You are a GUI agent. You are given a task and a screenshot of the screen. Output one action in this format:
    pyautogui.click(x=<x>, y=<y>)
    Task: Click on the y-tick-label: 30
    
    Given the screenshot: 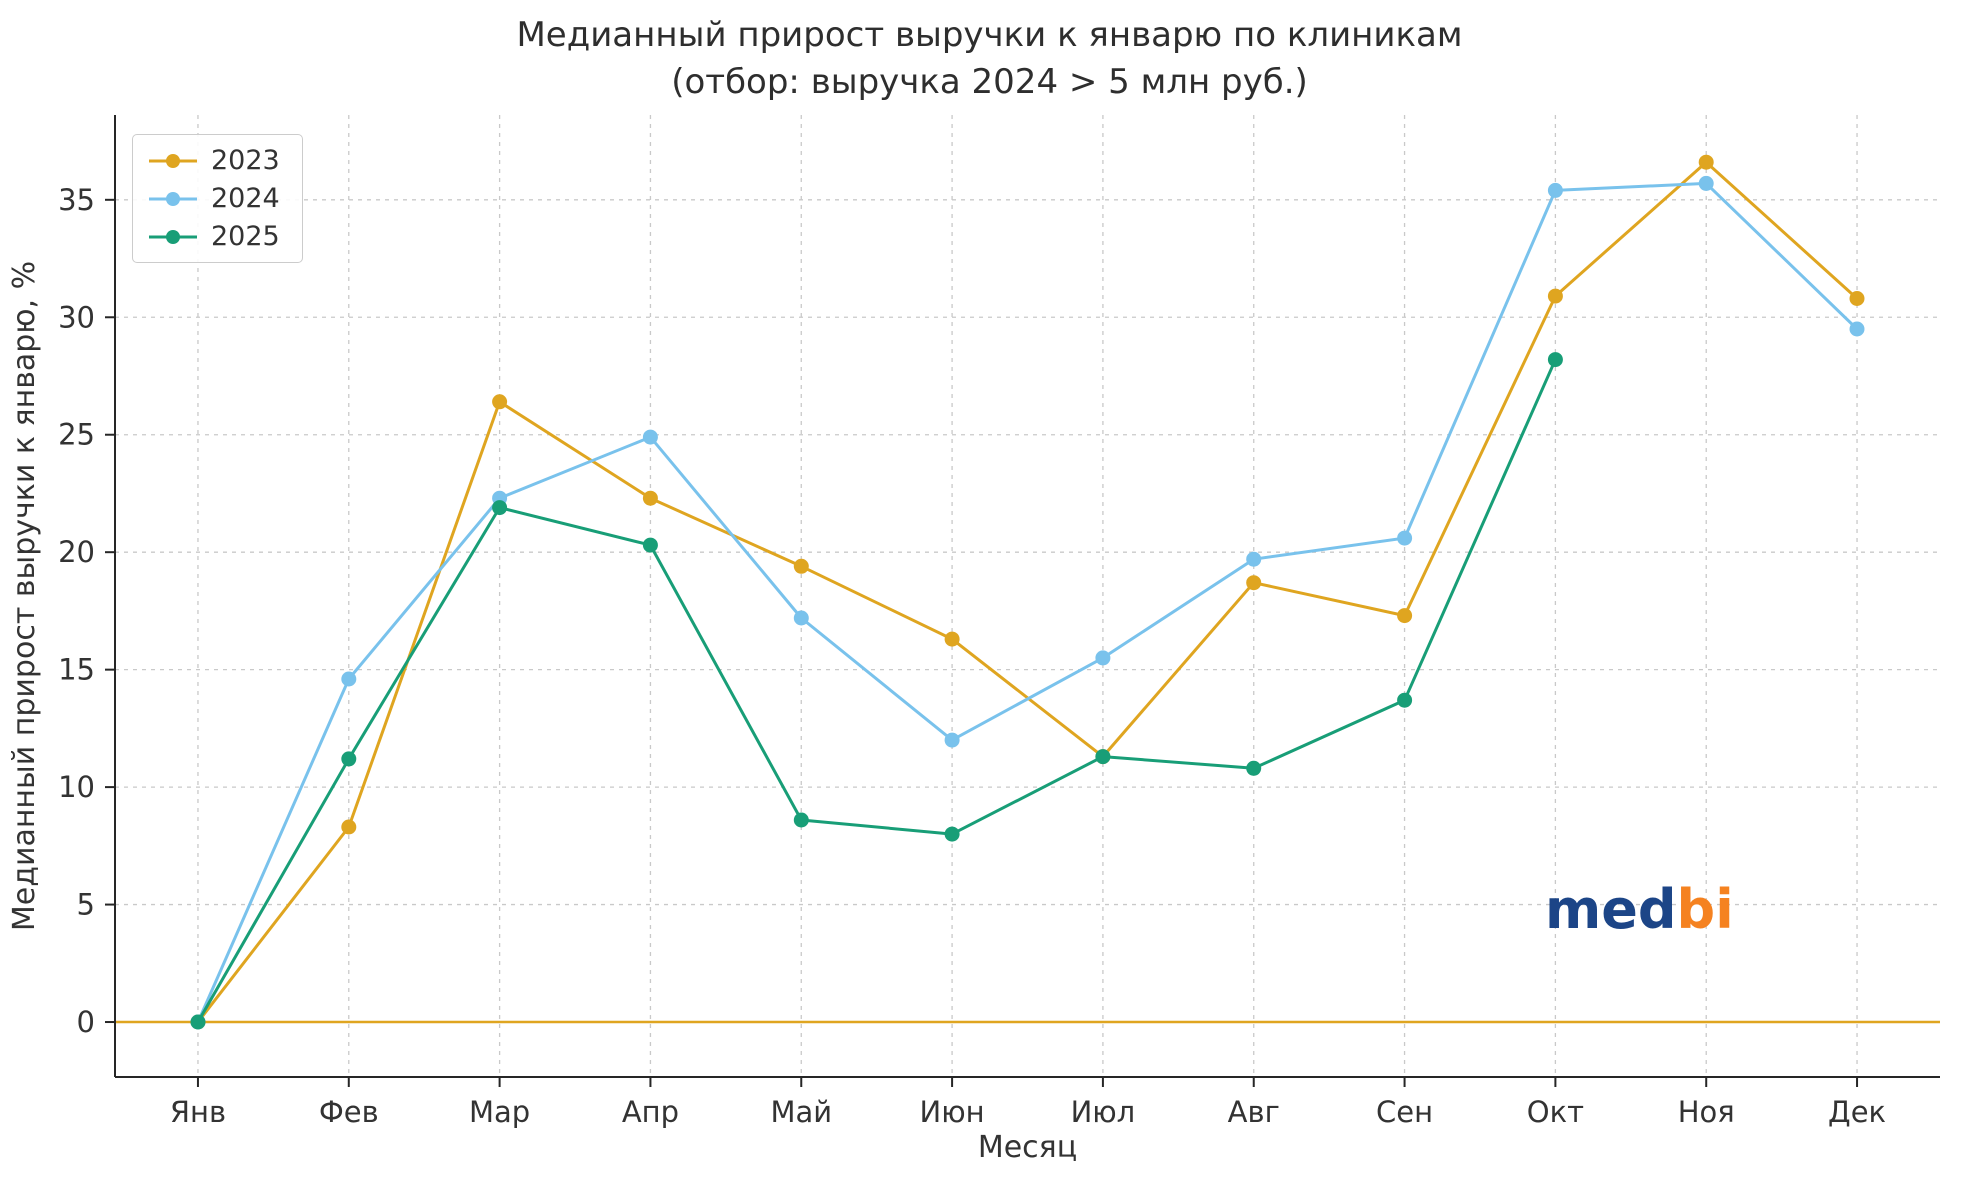 What is the action you would take?
    pyautogui.click(x=76, y=317)
    